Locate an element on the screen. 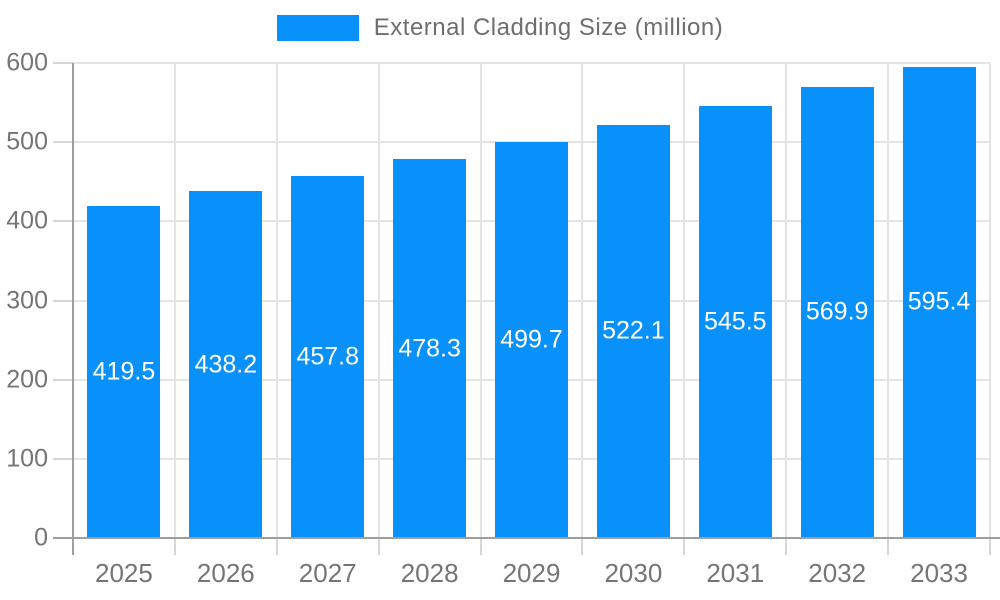  y-axis-line is located at coordinates (73, 309).